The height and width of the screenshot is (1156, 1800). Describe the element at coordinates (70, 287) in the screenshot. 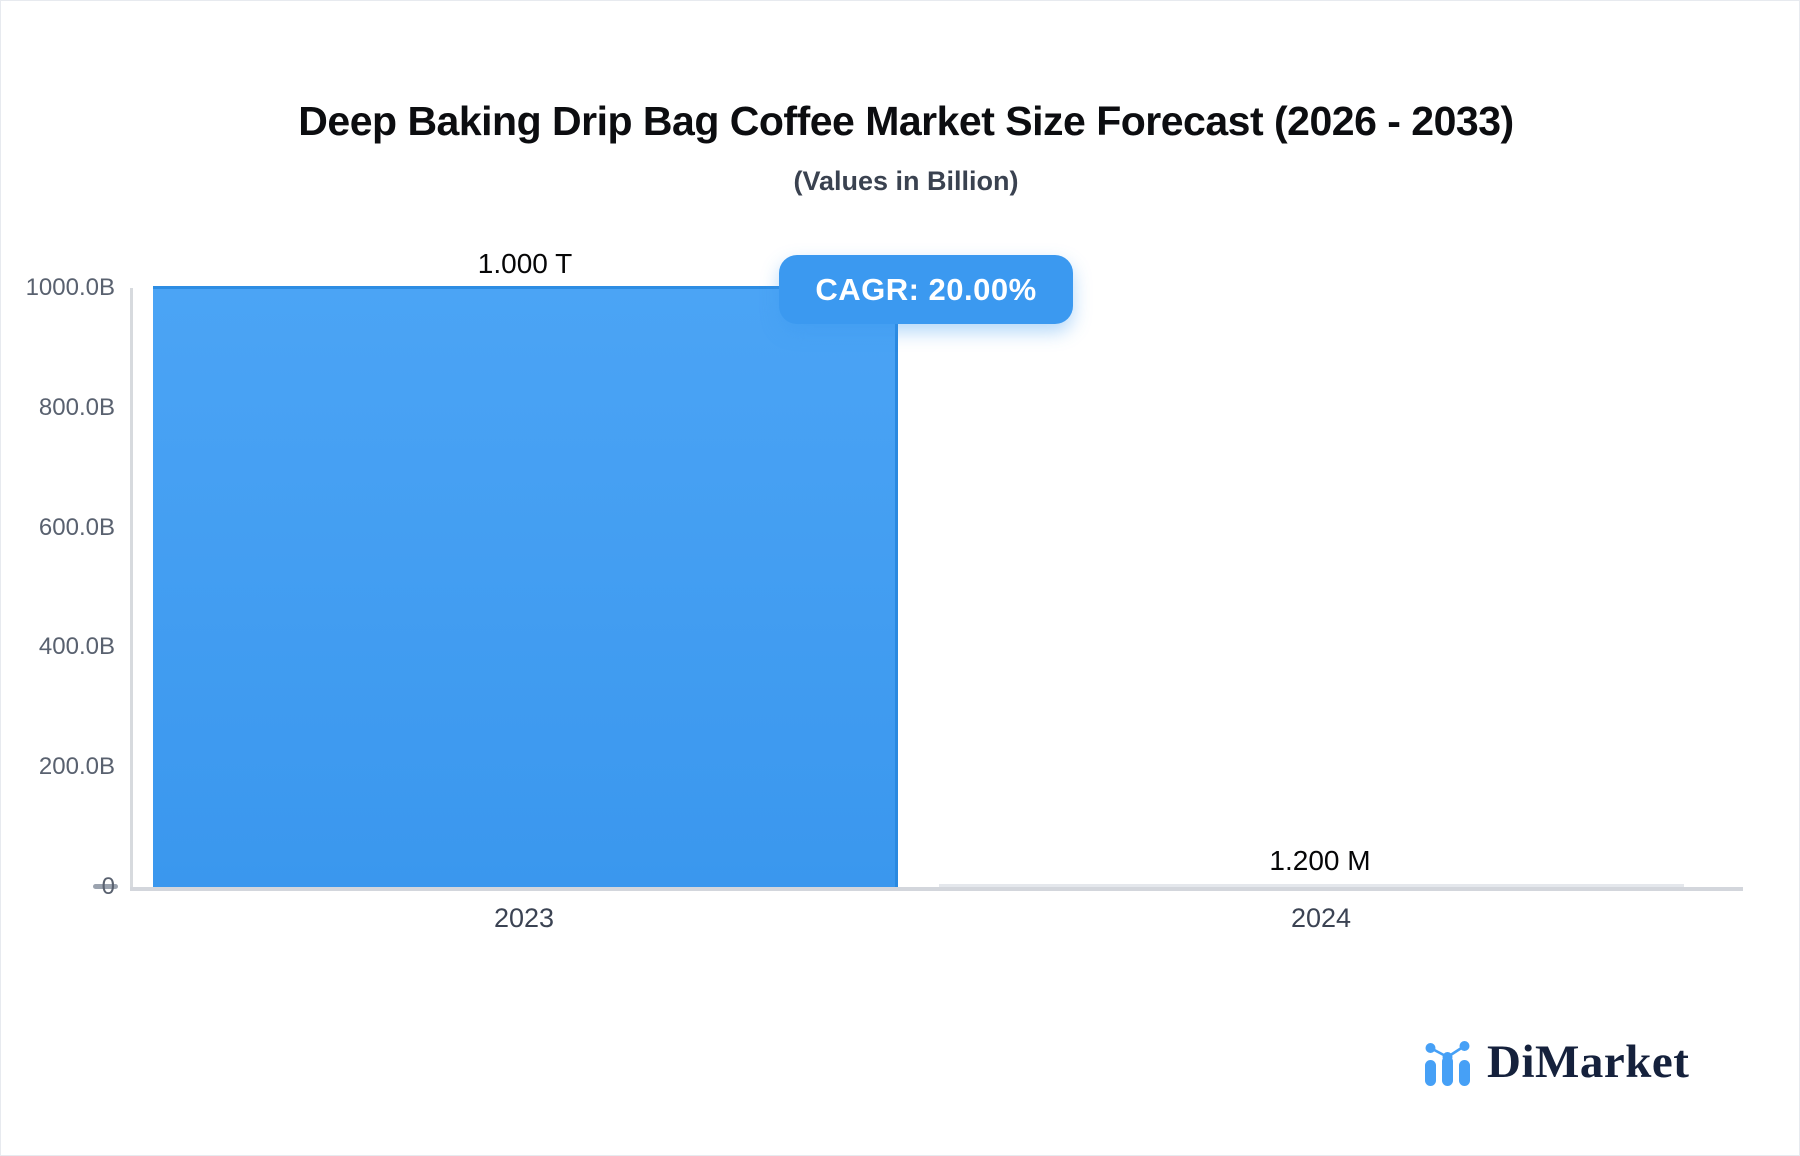

I see `y-tick-label: 1000.0B` at that location.